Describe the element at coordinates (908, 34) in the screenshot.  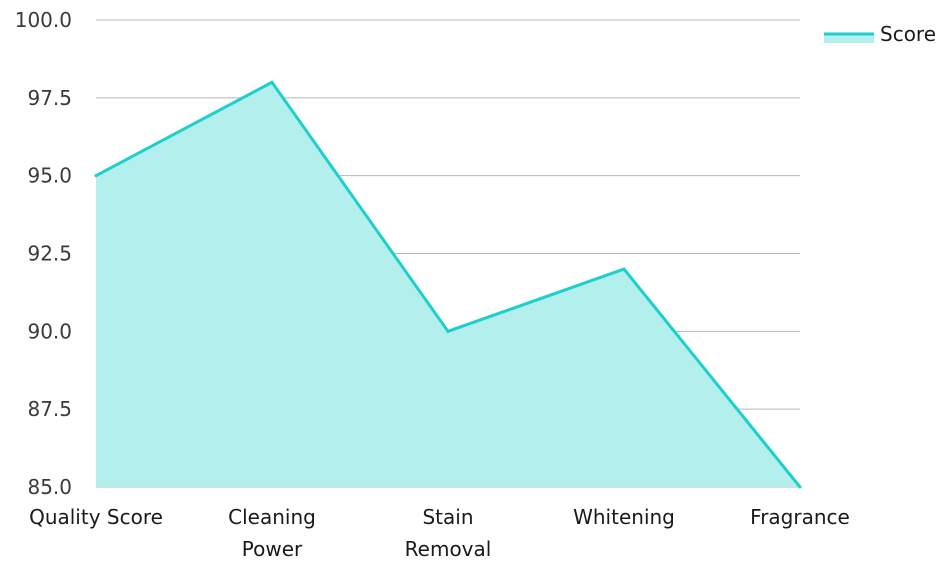
I see `legend-label: Score` at that location.